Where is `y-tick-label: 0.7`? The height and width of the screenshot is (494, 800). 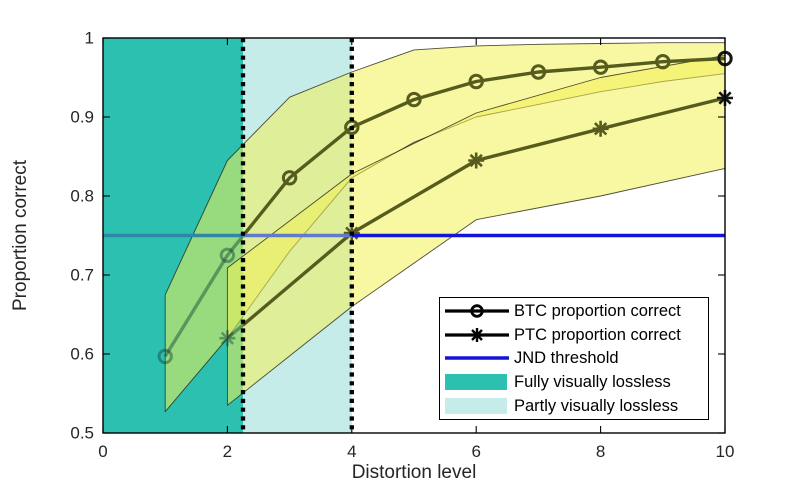
y-tick-label: 0.7 is located at coordinates (82, 275).